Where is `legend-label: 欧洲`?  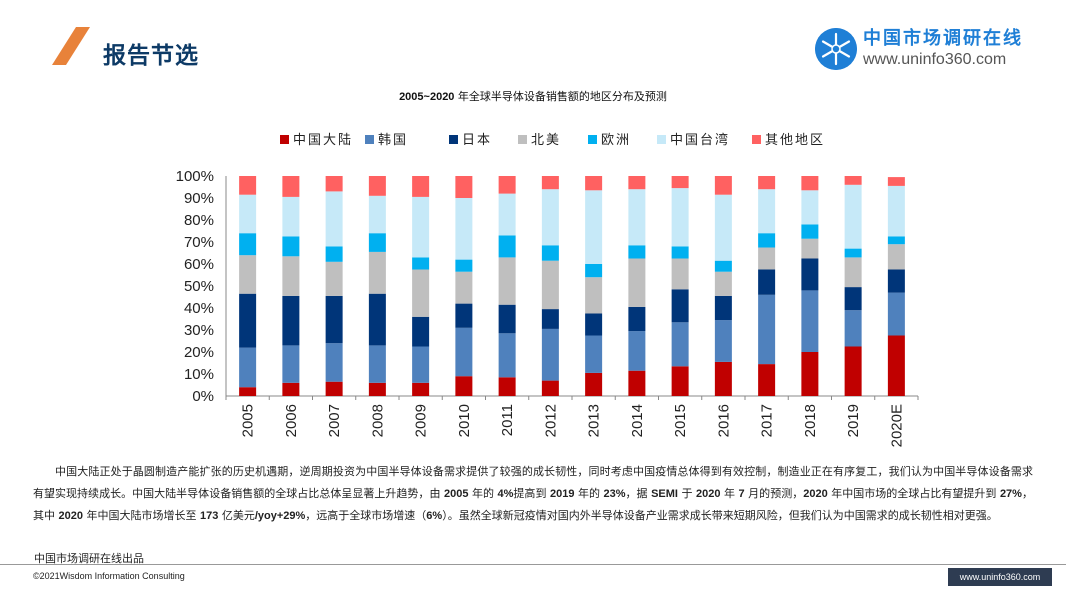
legend-label: 欧洲 is located at coordinates (616, 140).